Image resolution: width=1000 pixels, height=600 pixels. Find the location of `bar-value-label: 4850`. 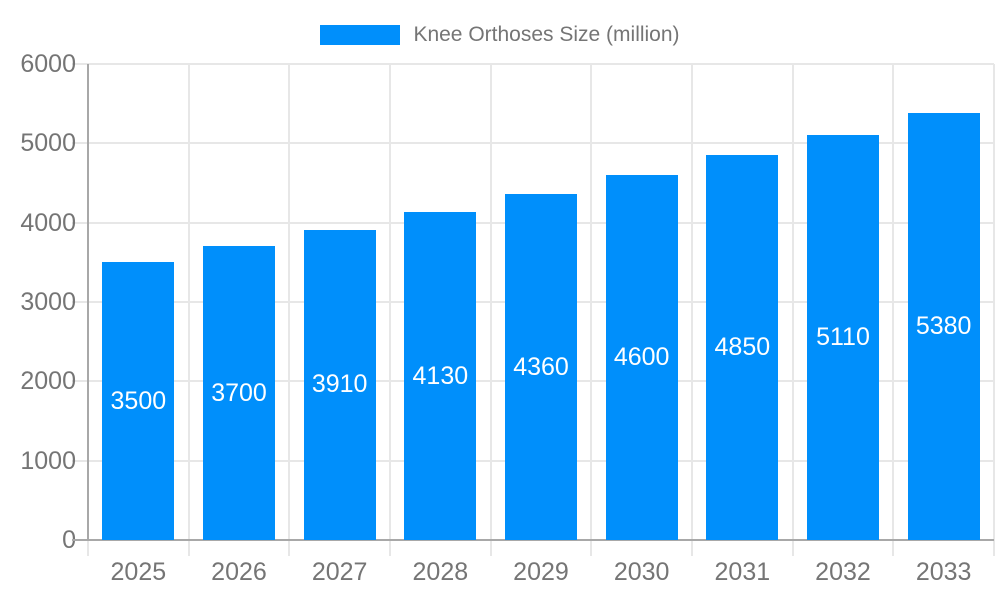

bar-value-label: 4850 is located at coordinates (742, 347).